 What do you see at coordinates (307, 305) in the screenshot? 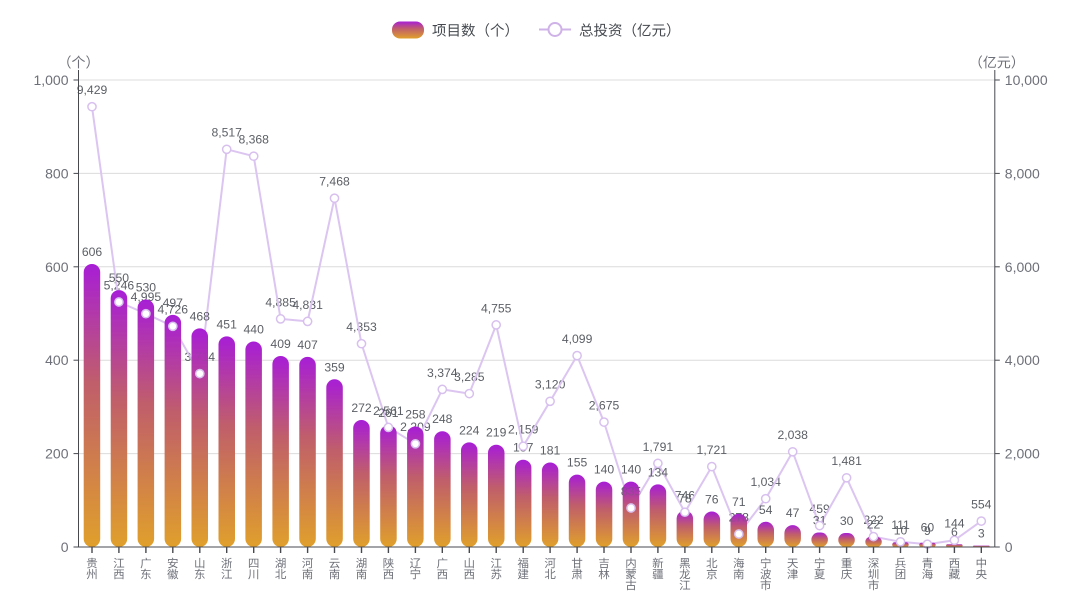
I see `svg-text: 4,831` at bounding box center [307, 305].